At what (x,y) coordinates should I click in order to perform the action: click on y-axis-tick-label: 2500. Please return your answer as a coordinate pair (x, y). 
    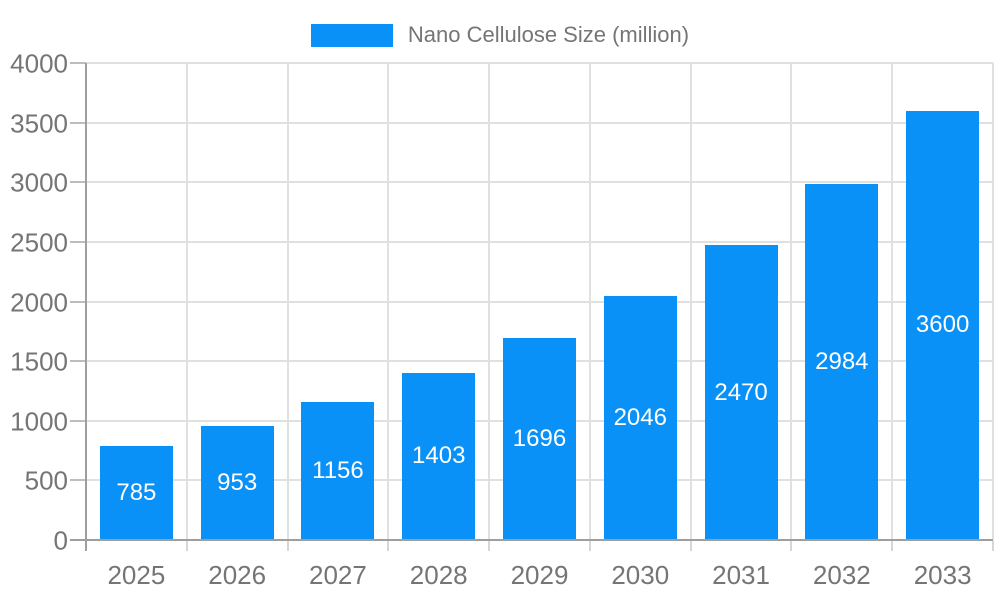
    Looking at the image, I should click on (39, 242).